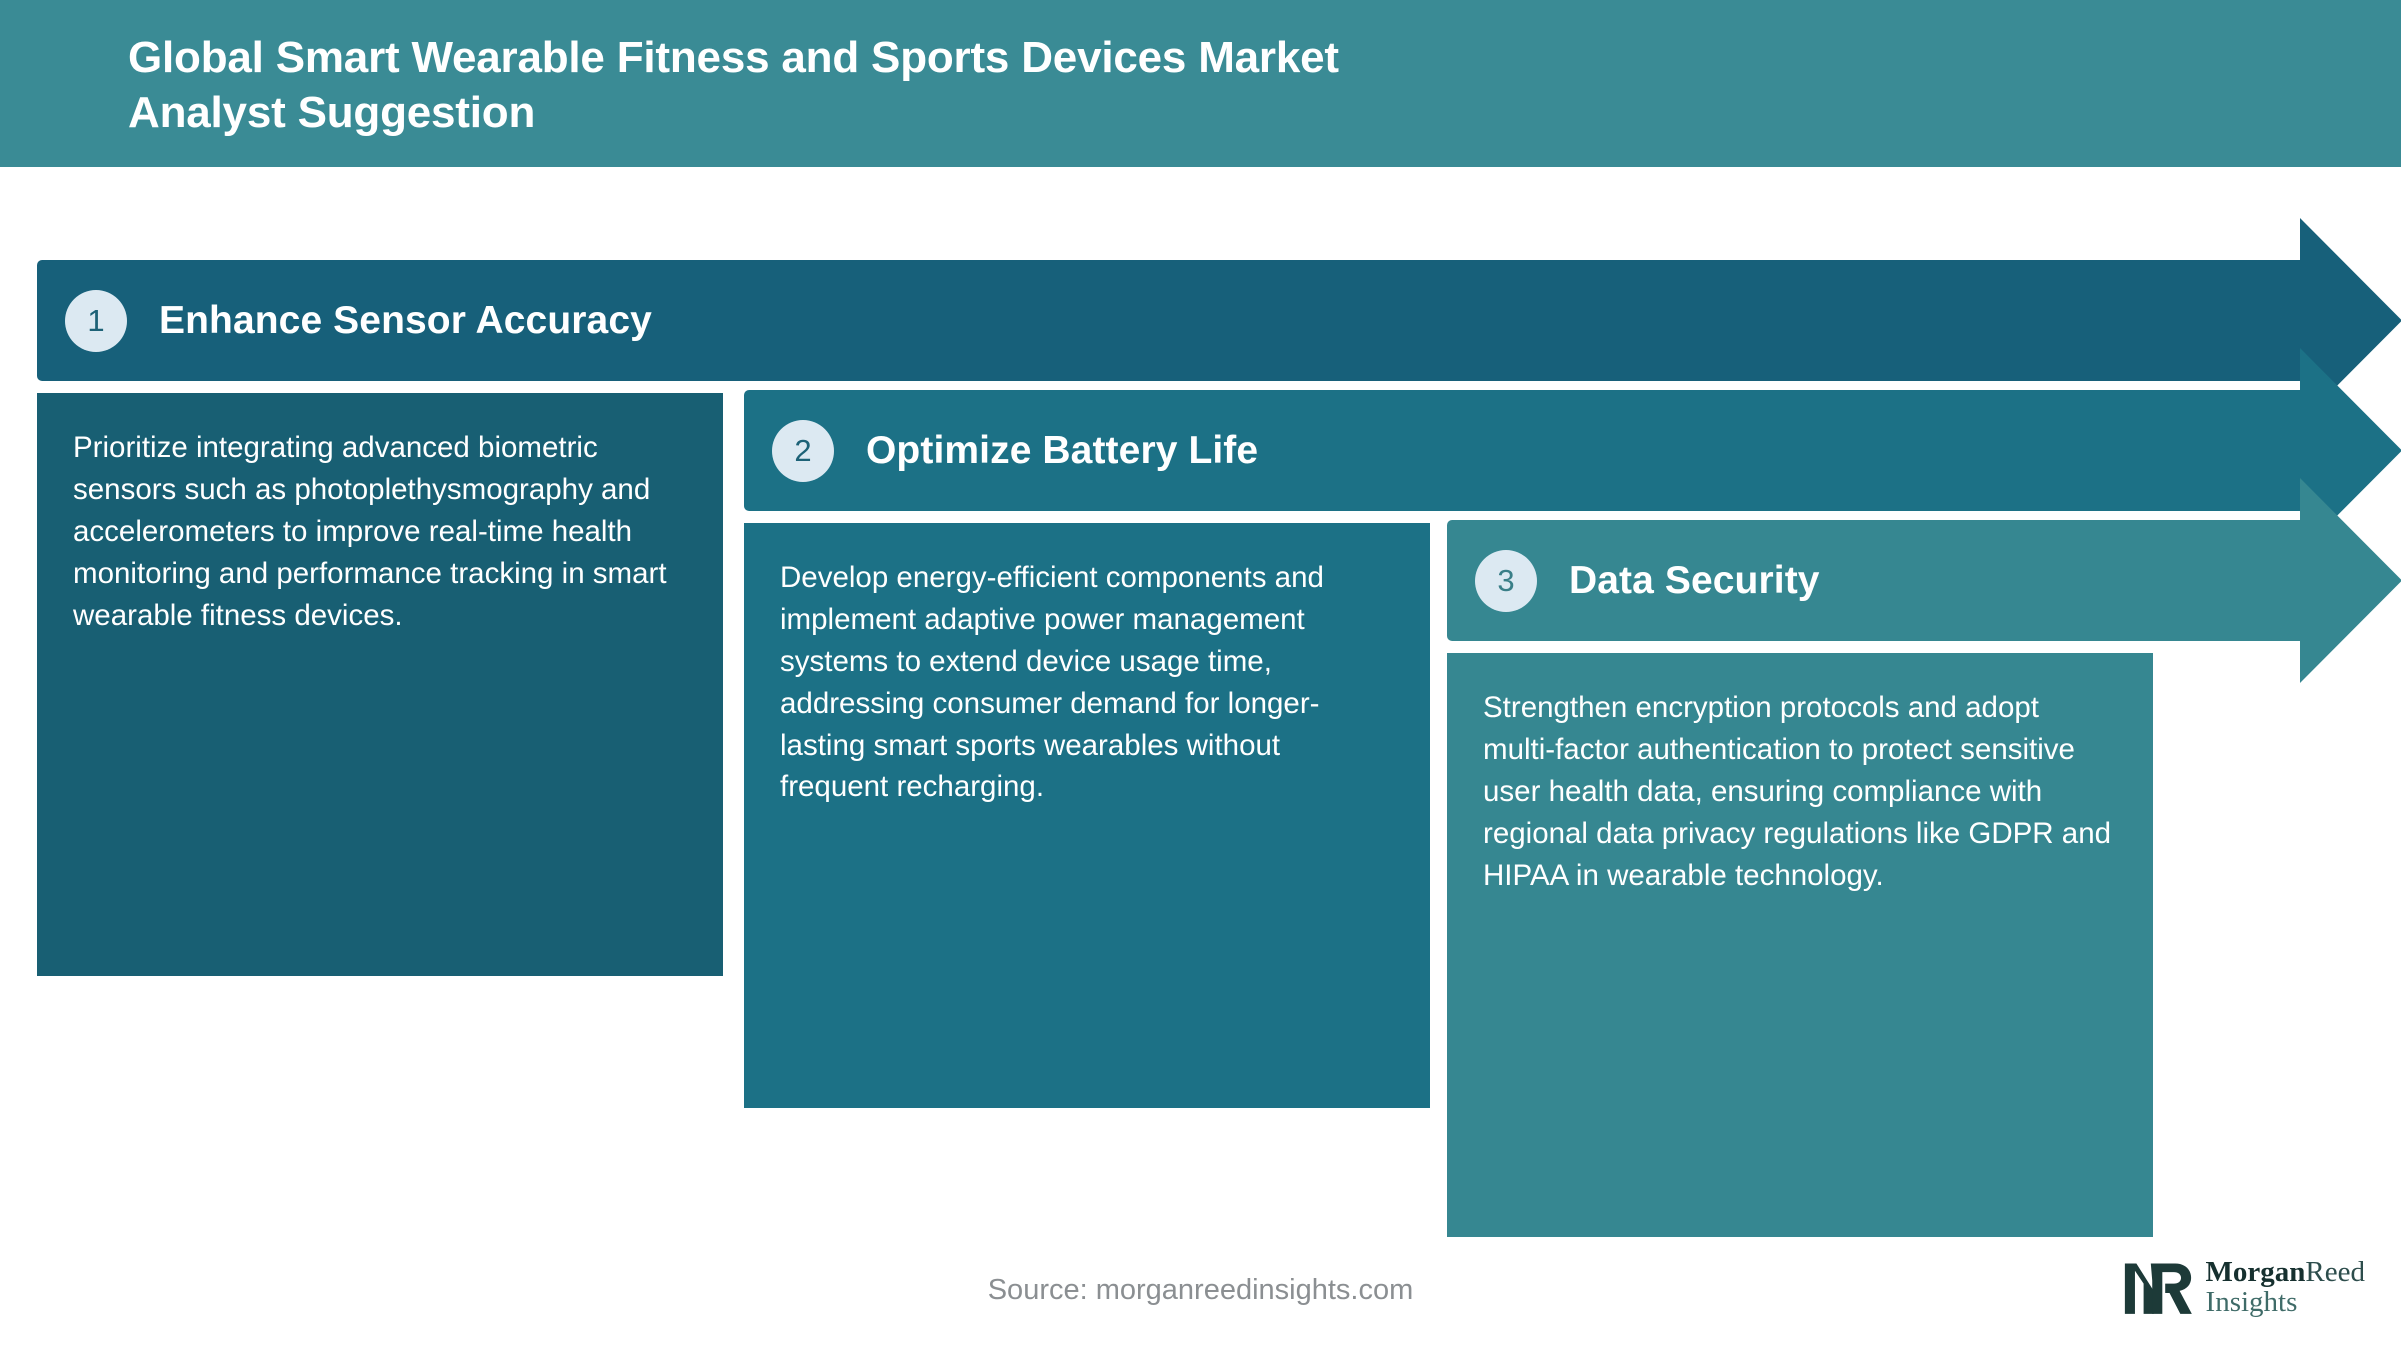  I want to click on arrow-row-3: 3 Data Security, so click(1924, 580).